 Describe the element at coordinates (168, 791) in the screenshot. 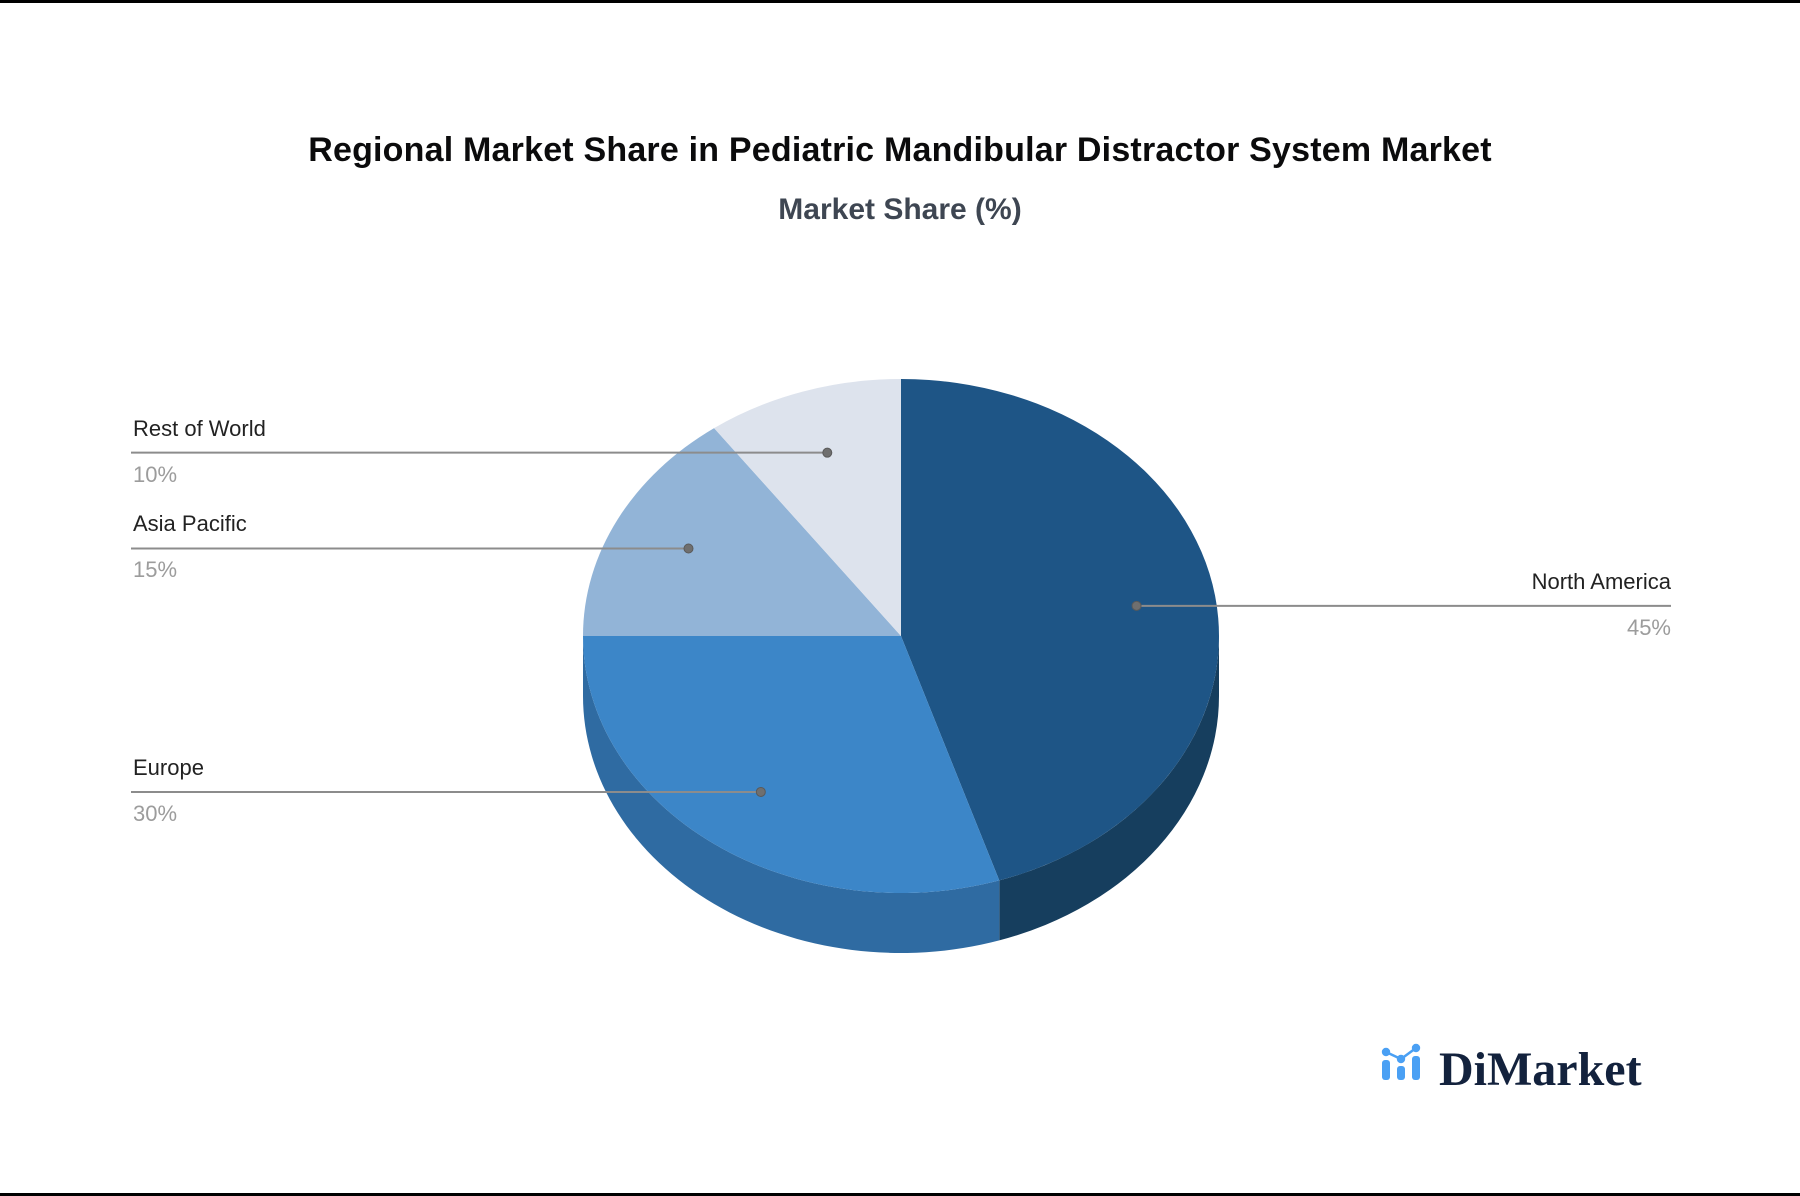

I see `callout-europe: Europe 30%` at that location.